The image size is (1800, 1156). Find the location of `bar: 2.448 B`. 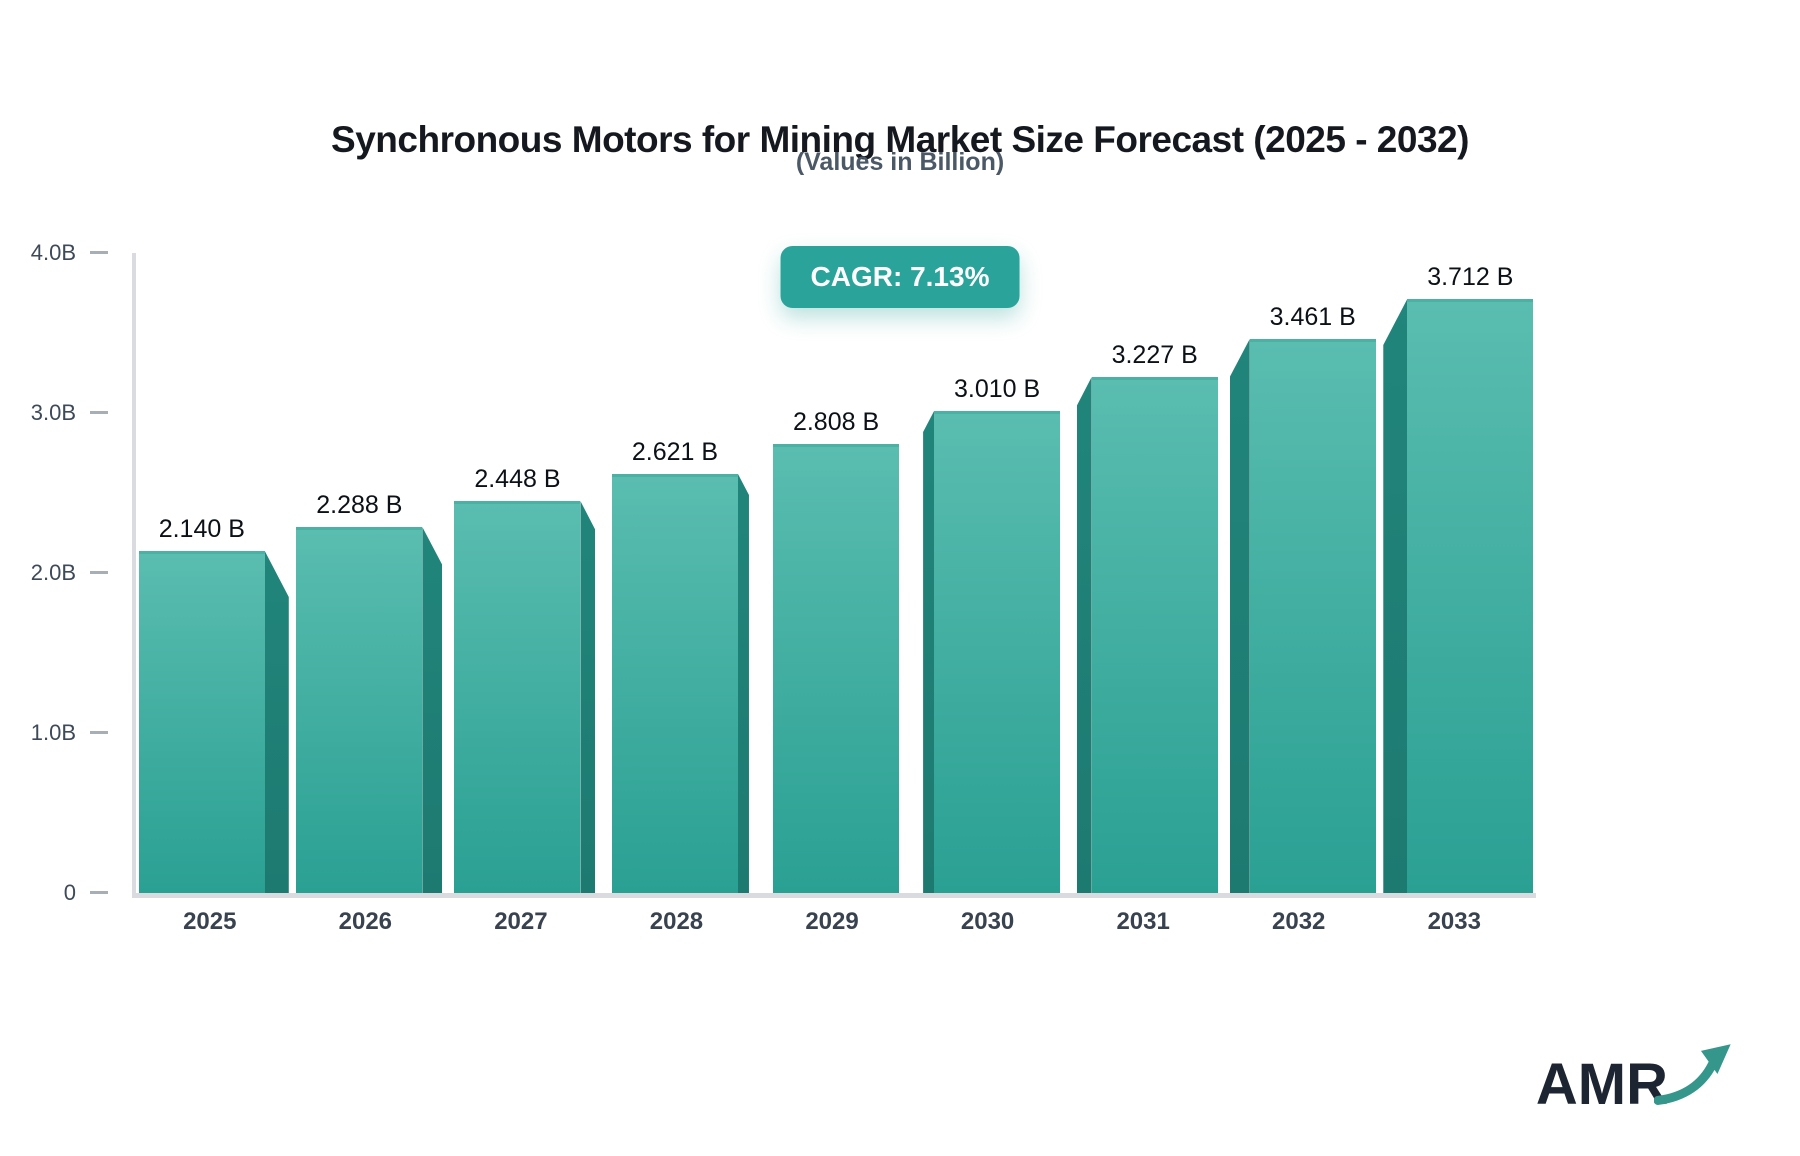

bar: 2.448 B is located at coordinates (525, 679).